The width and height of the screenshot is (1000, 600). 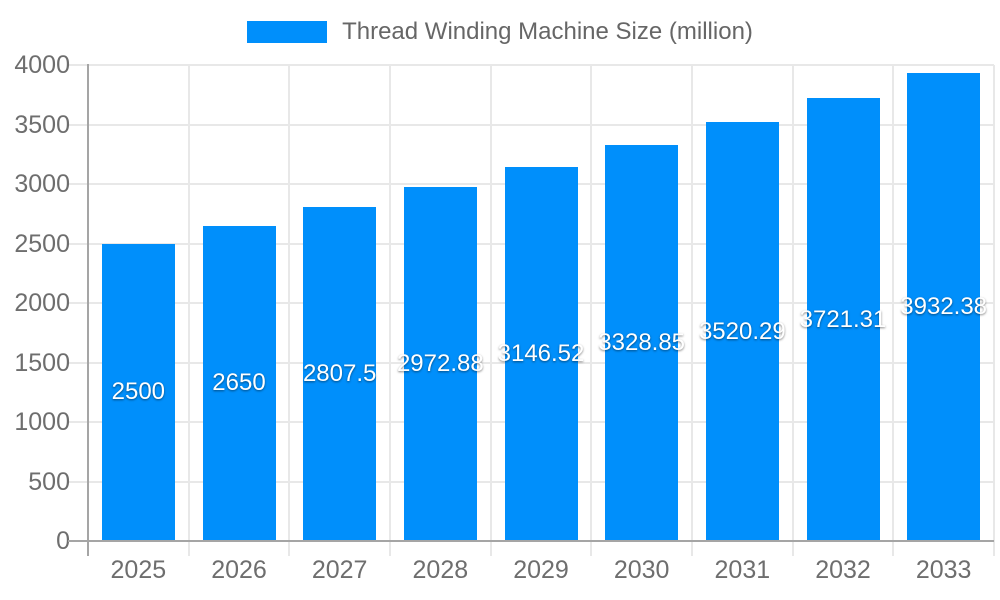 I want to click on legend-label: Thread Winding Machine Size (million), so click(x=547, y=31).